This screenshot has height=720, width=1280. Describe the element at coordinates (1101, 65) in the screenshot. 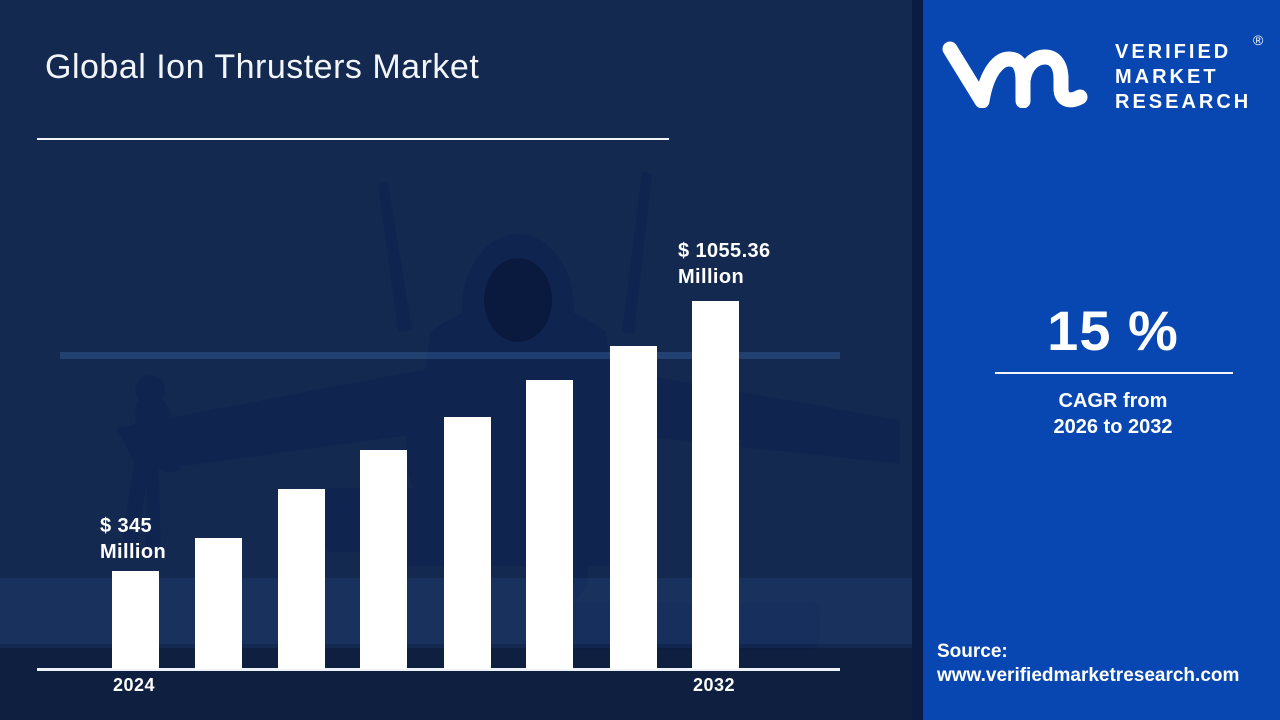

I see `vmr-logo: VERIFIED MARKET RESEARCH ®` at that location.